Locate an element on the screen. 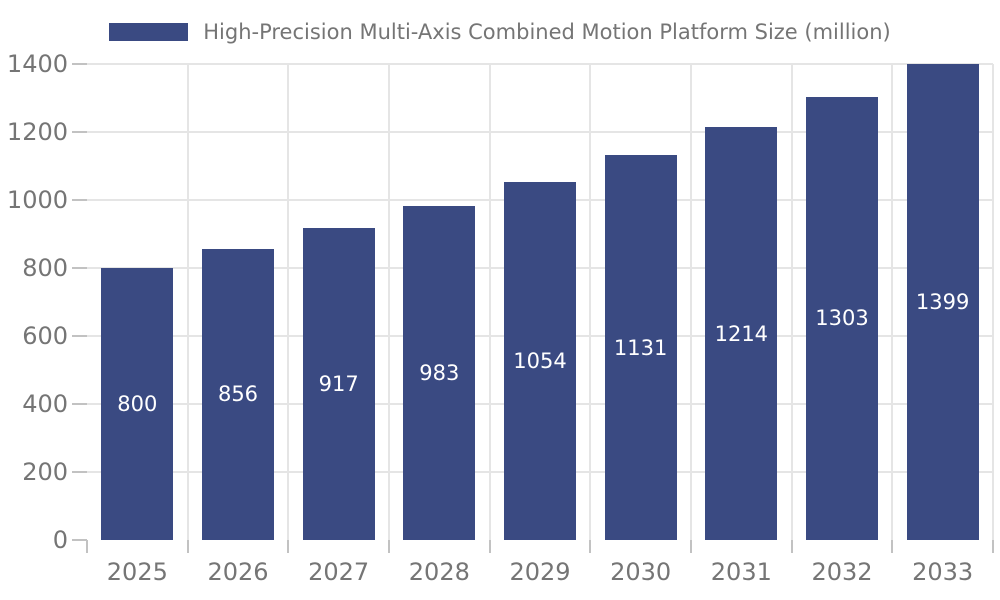 The height and width of the screenshot is (600, 1000). x-tick-label: 2028 is located at coordinates (439, 572).